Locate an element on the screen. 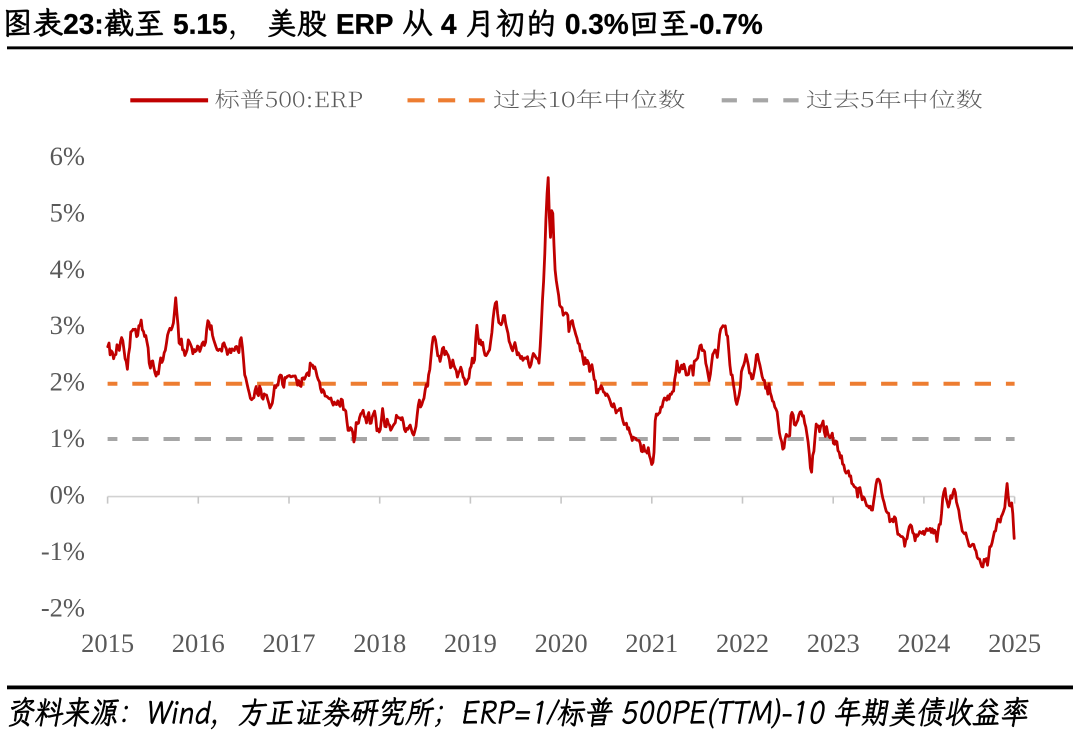  svg-text: 3% is located at coordinates (67, 325).